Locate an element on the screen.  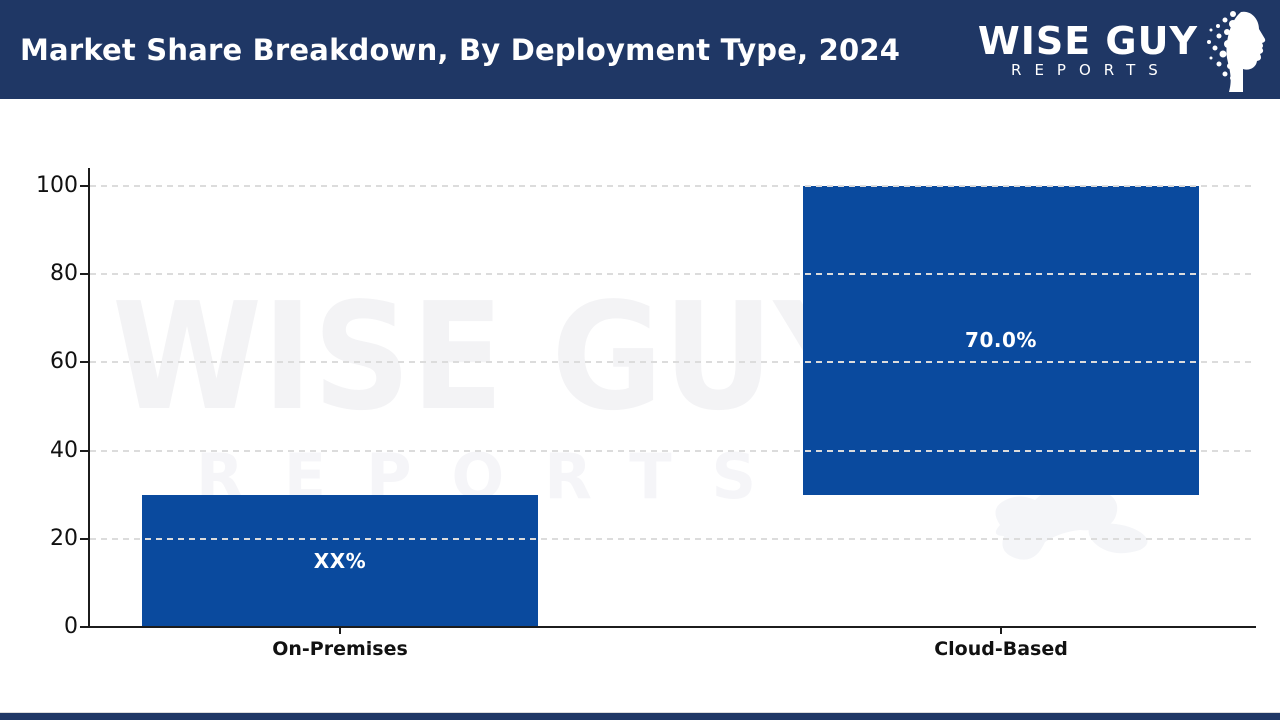
y-tick-label: 0 is located at coordinates (71, 626).